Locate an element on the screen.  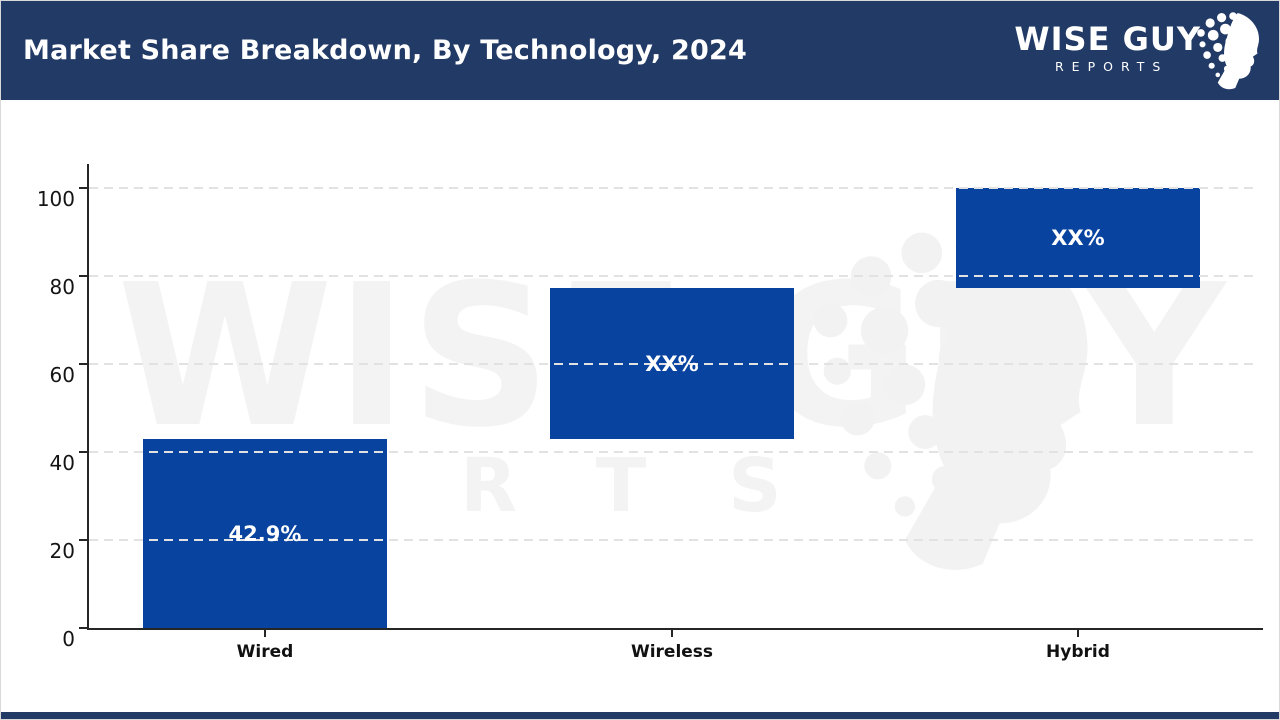
x-axis-spine is located at coordinates (675, 629).